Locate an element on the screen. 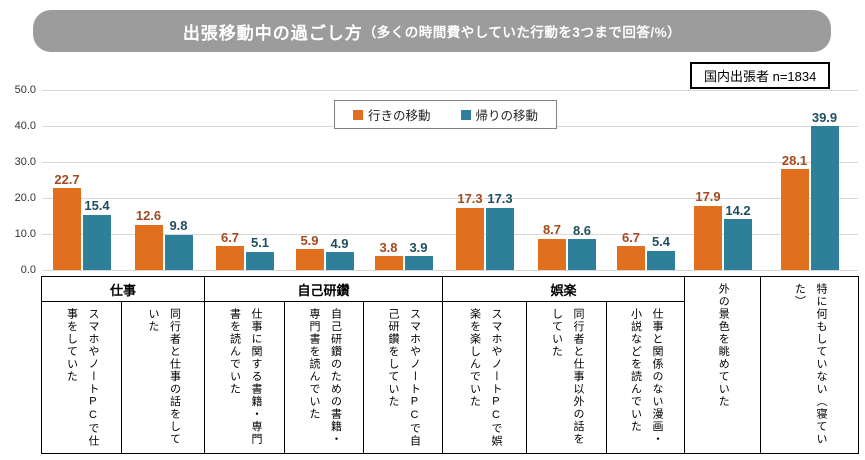  y-axis: 50.0 40.0 30.0 20.0 10.0 0.0 is located at coordinates (19, 180).